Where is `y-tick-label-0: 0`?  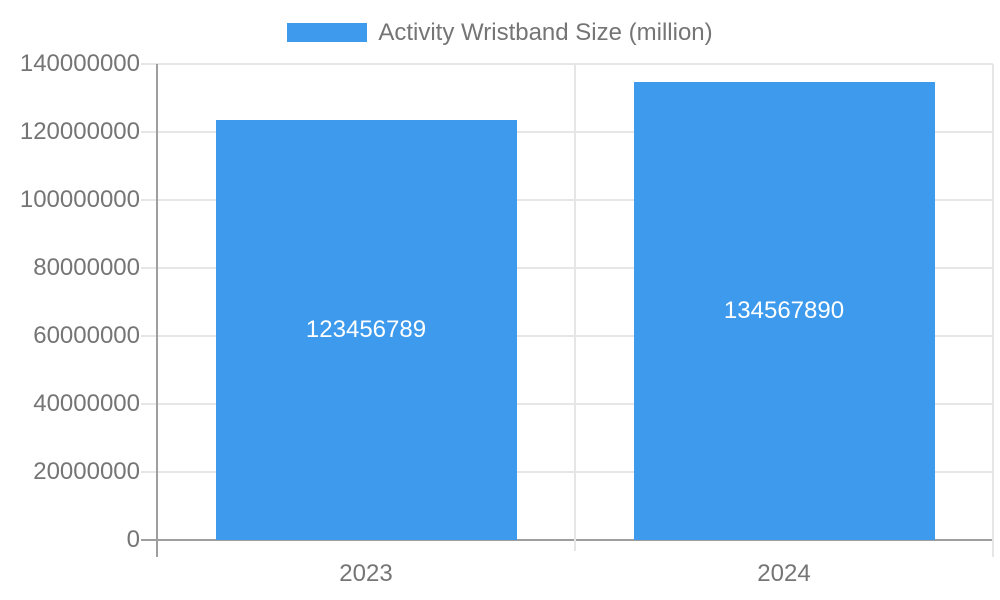 y-tick-label-0: 0 is located at coordinates (133, 539).